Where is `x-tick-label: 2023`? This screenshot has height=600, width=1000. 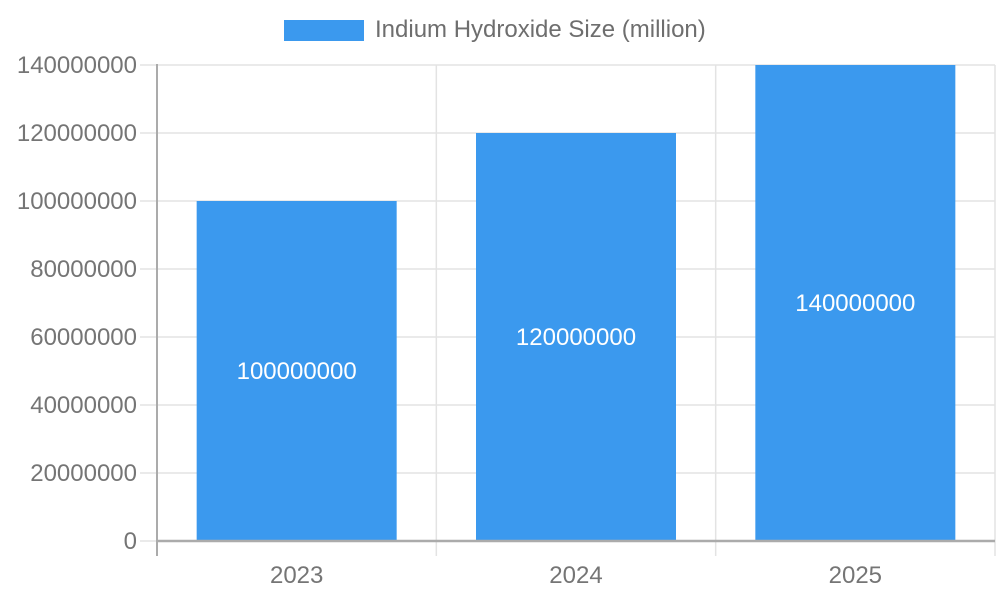
x-tick-label: 2023 is located at coordinates (296, 575).